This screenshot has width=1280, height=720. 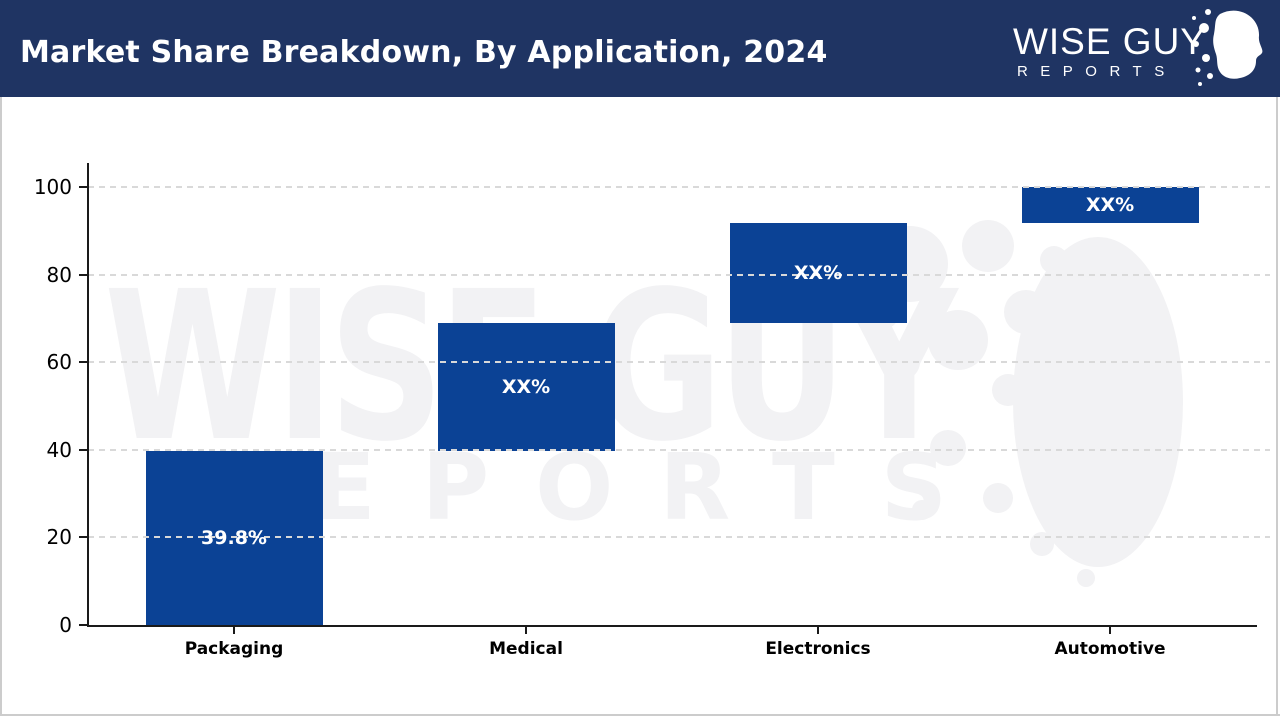 I want to click on x-axis-line, so click(x=672, y=626).